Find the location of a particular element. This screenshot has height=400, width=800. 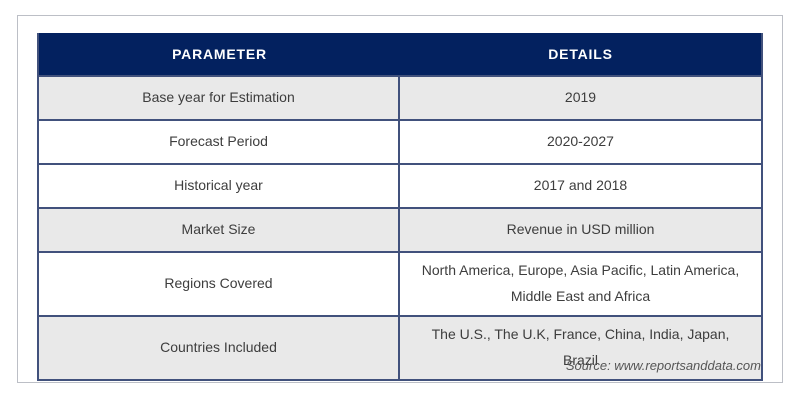

table-row: Historical year 2017 and 2018 is located at coordinates (400, 185).